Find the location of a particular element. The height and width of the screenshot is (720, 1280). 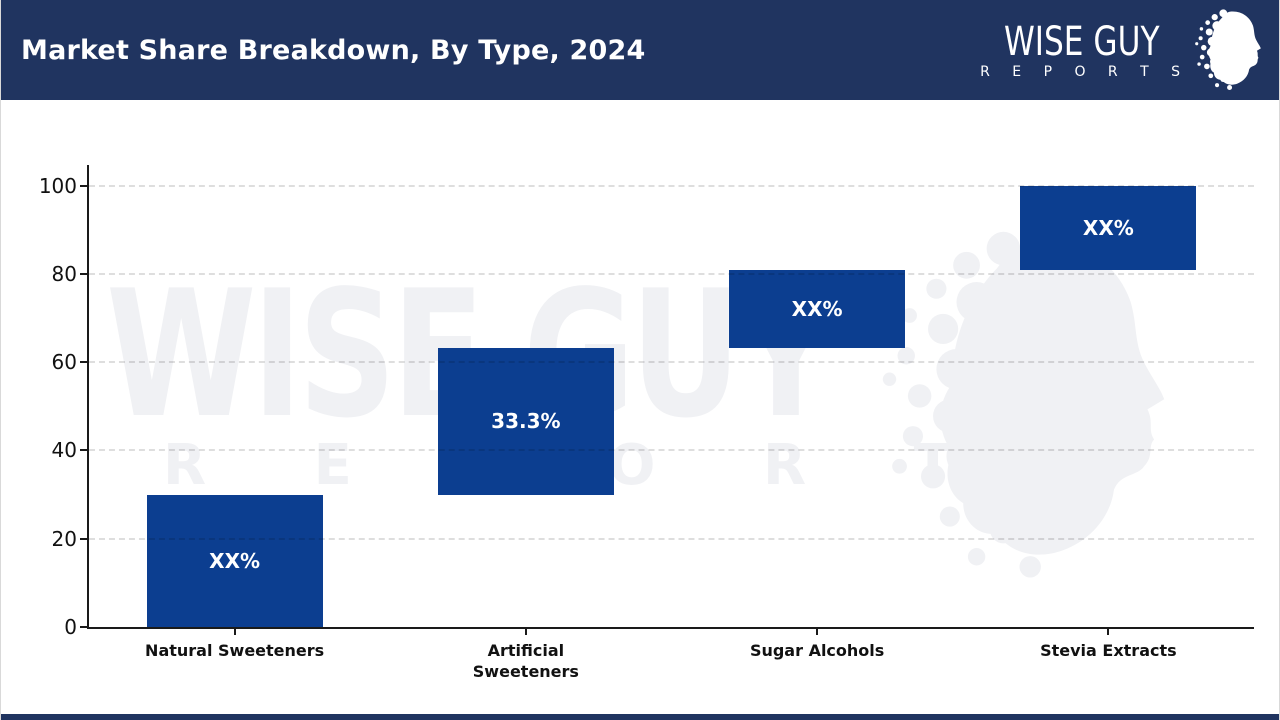

x-category-label-line: Sugar Alcohols is located at coordinates (817, 650).